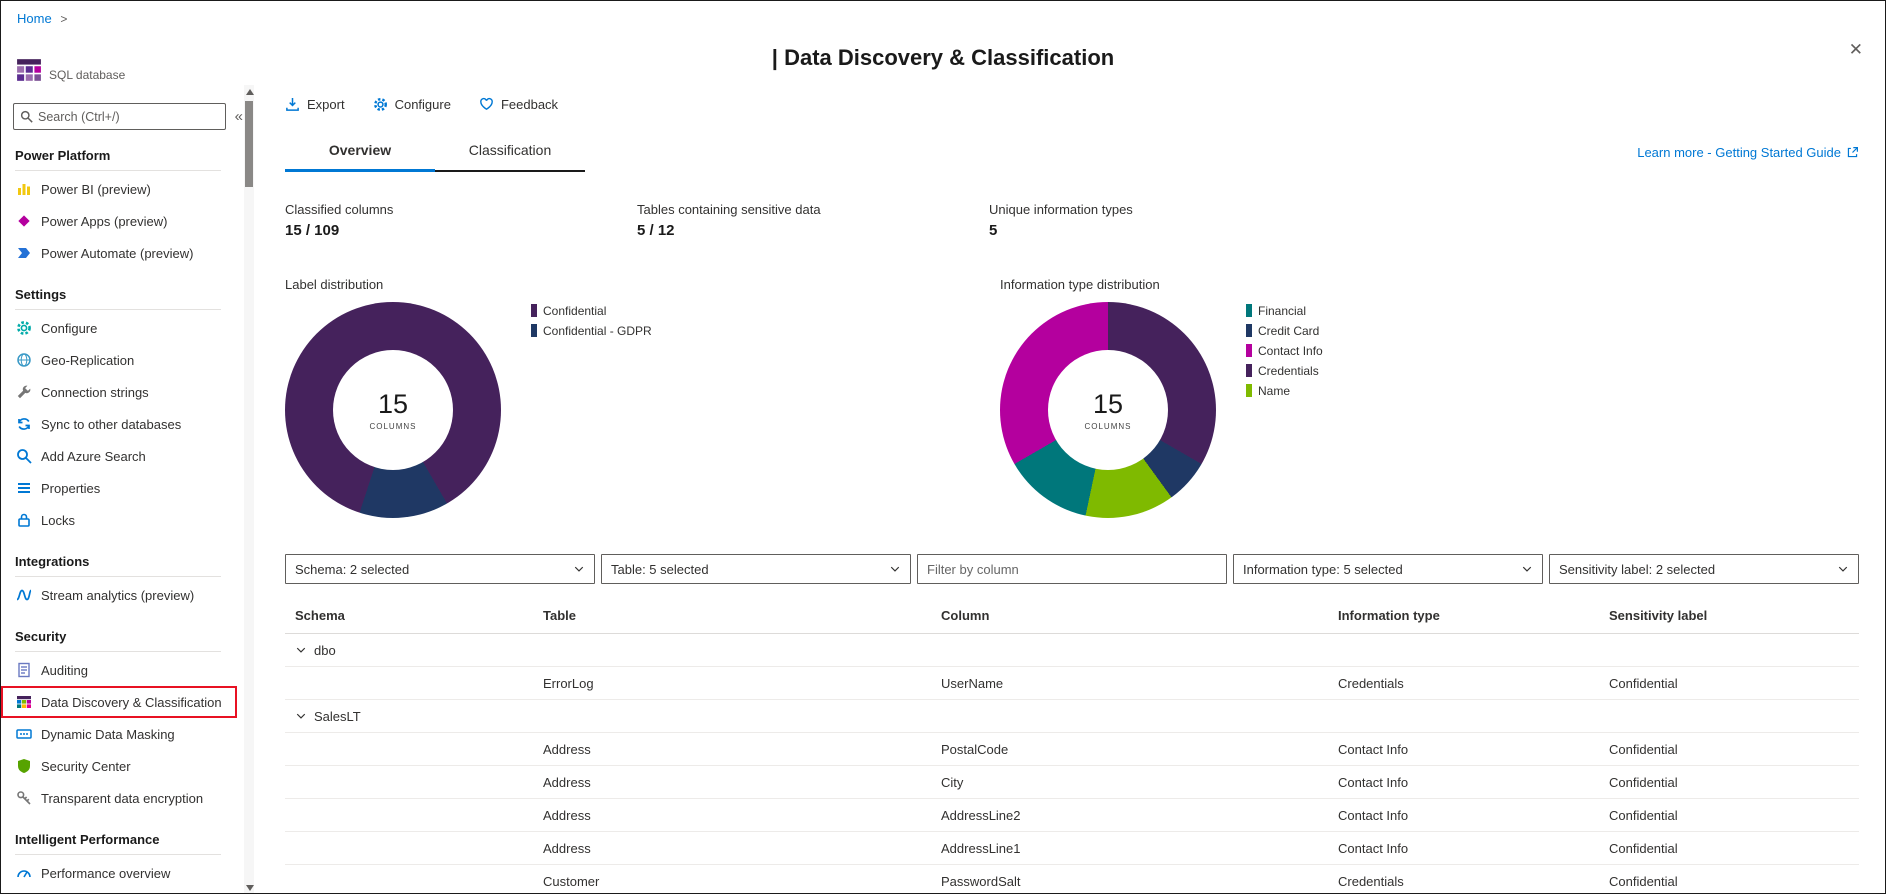 This screenshot has width=1888, height=896. What do you see at coordinates (119, 670) in the screenshot?
I see `sidebar-item-auditing: Auditing` at bounding box center [119, 670].